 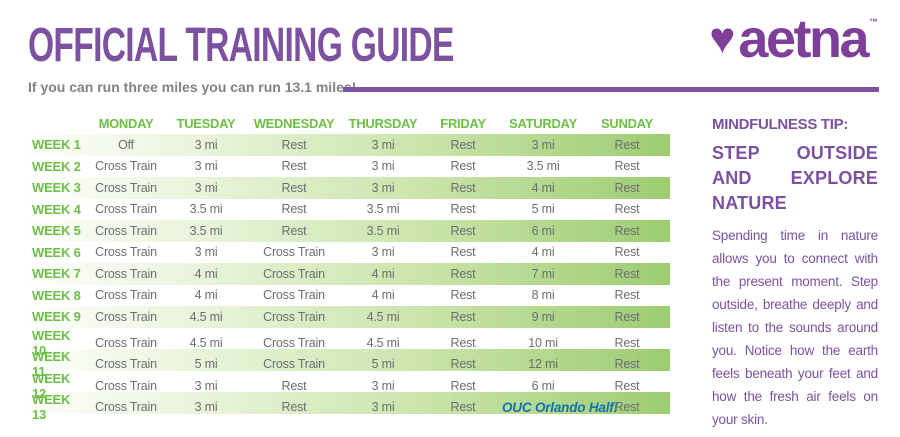 I want to click on day-header-sunday: SUNDAY, so click(x=627, y=123).